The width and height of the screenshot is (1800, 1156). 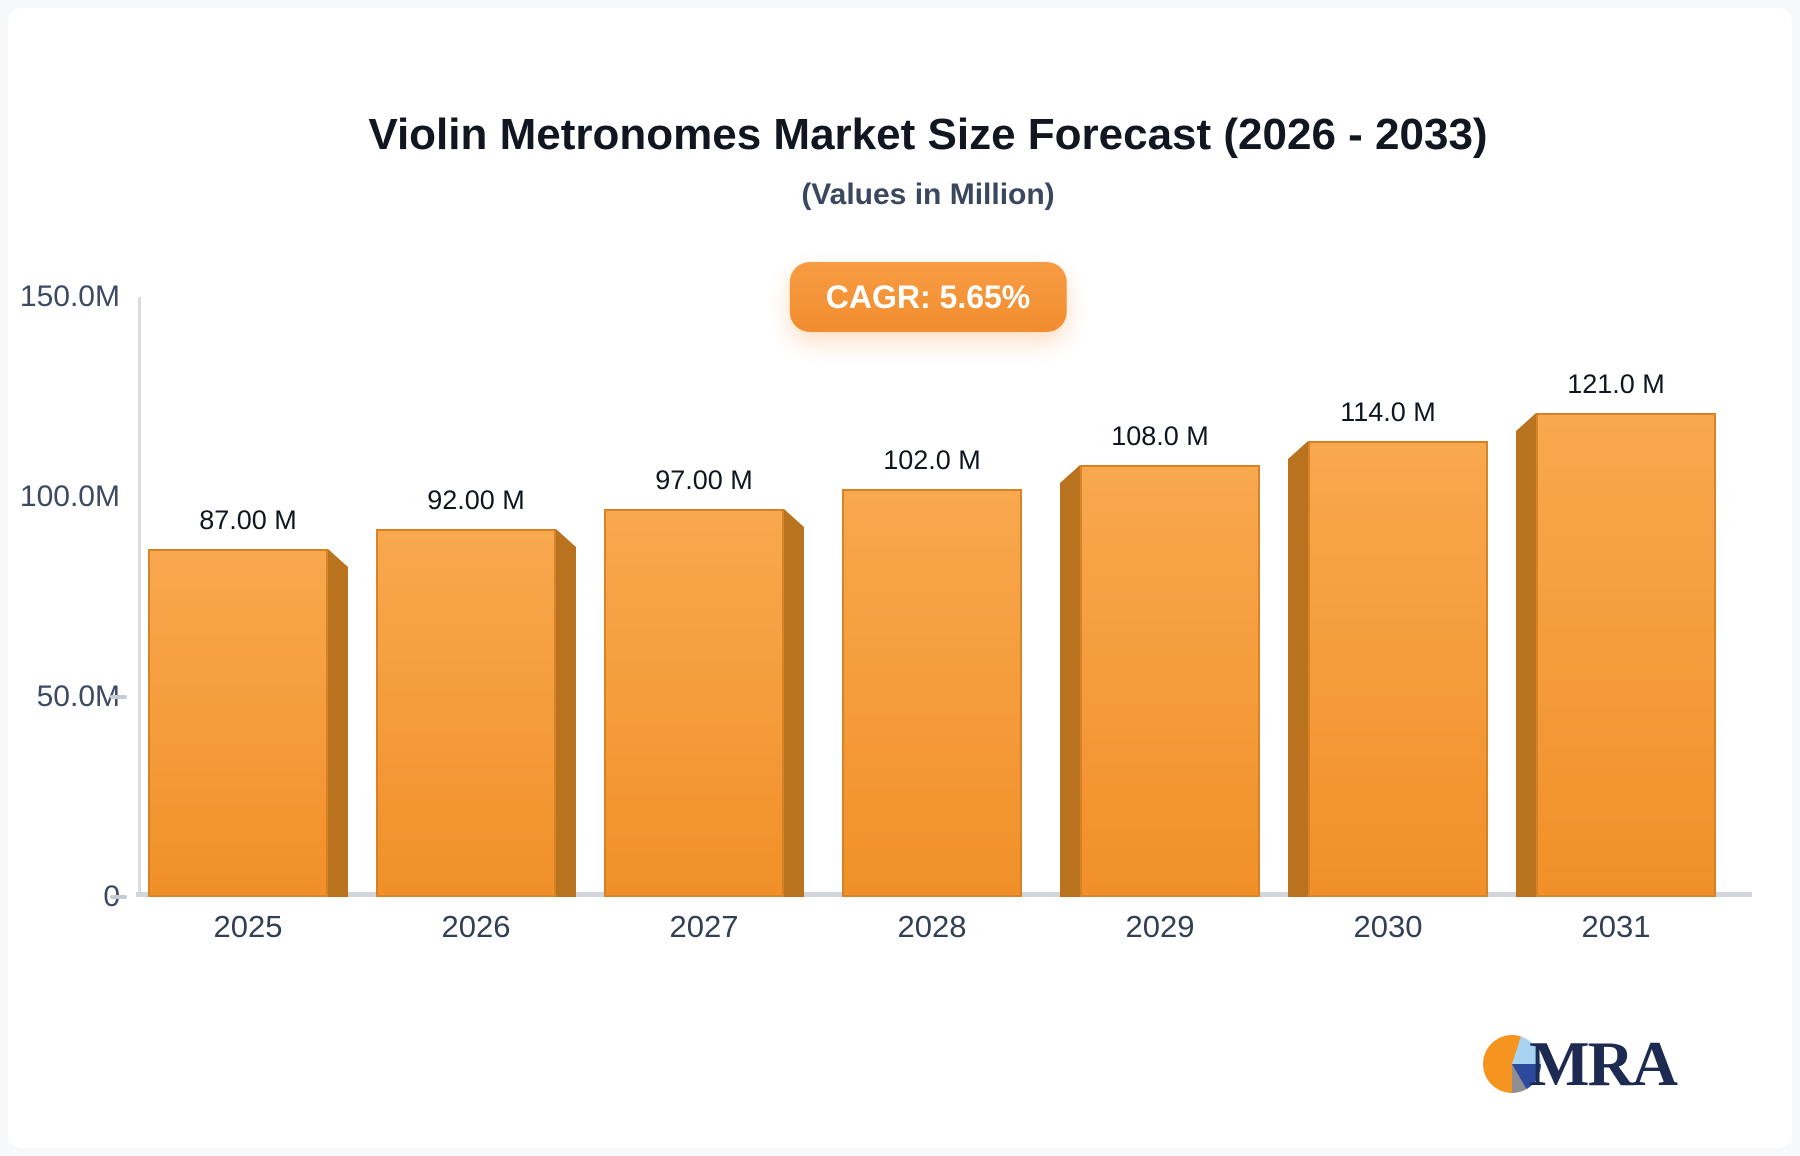 I want to click on x-tick-label: 2030, so click(x=1388, y=926).